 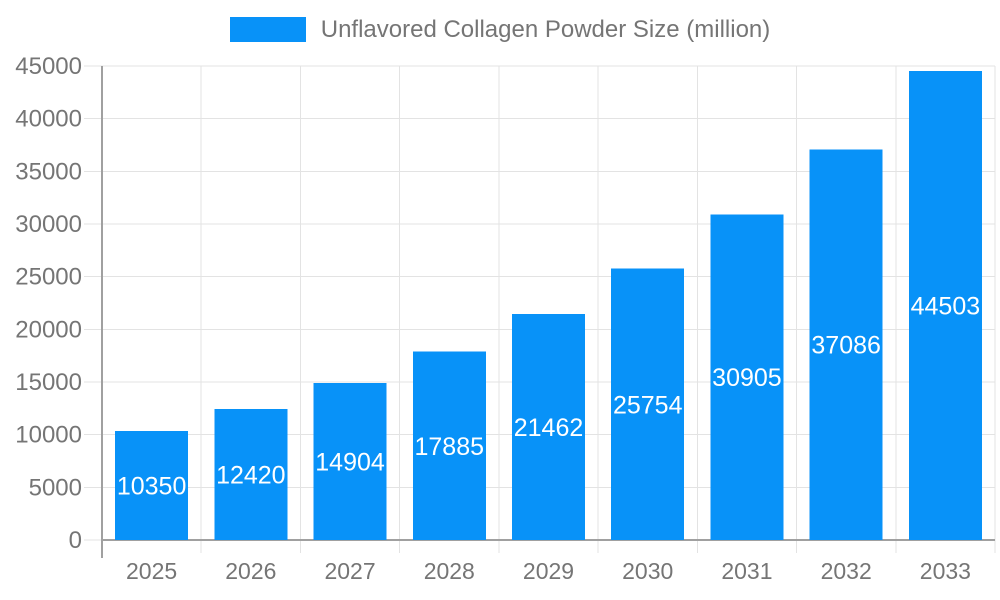 I want to click on bar-value-label: 44503, so click(x=946, y=307).